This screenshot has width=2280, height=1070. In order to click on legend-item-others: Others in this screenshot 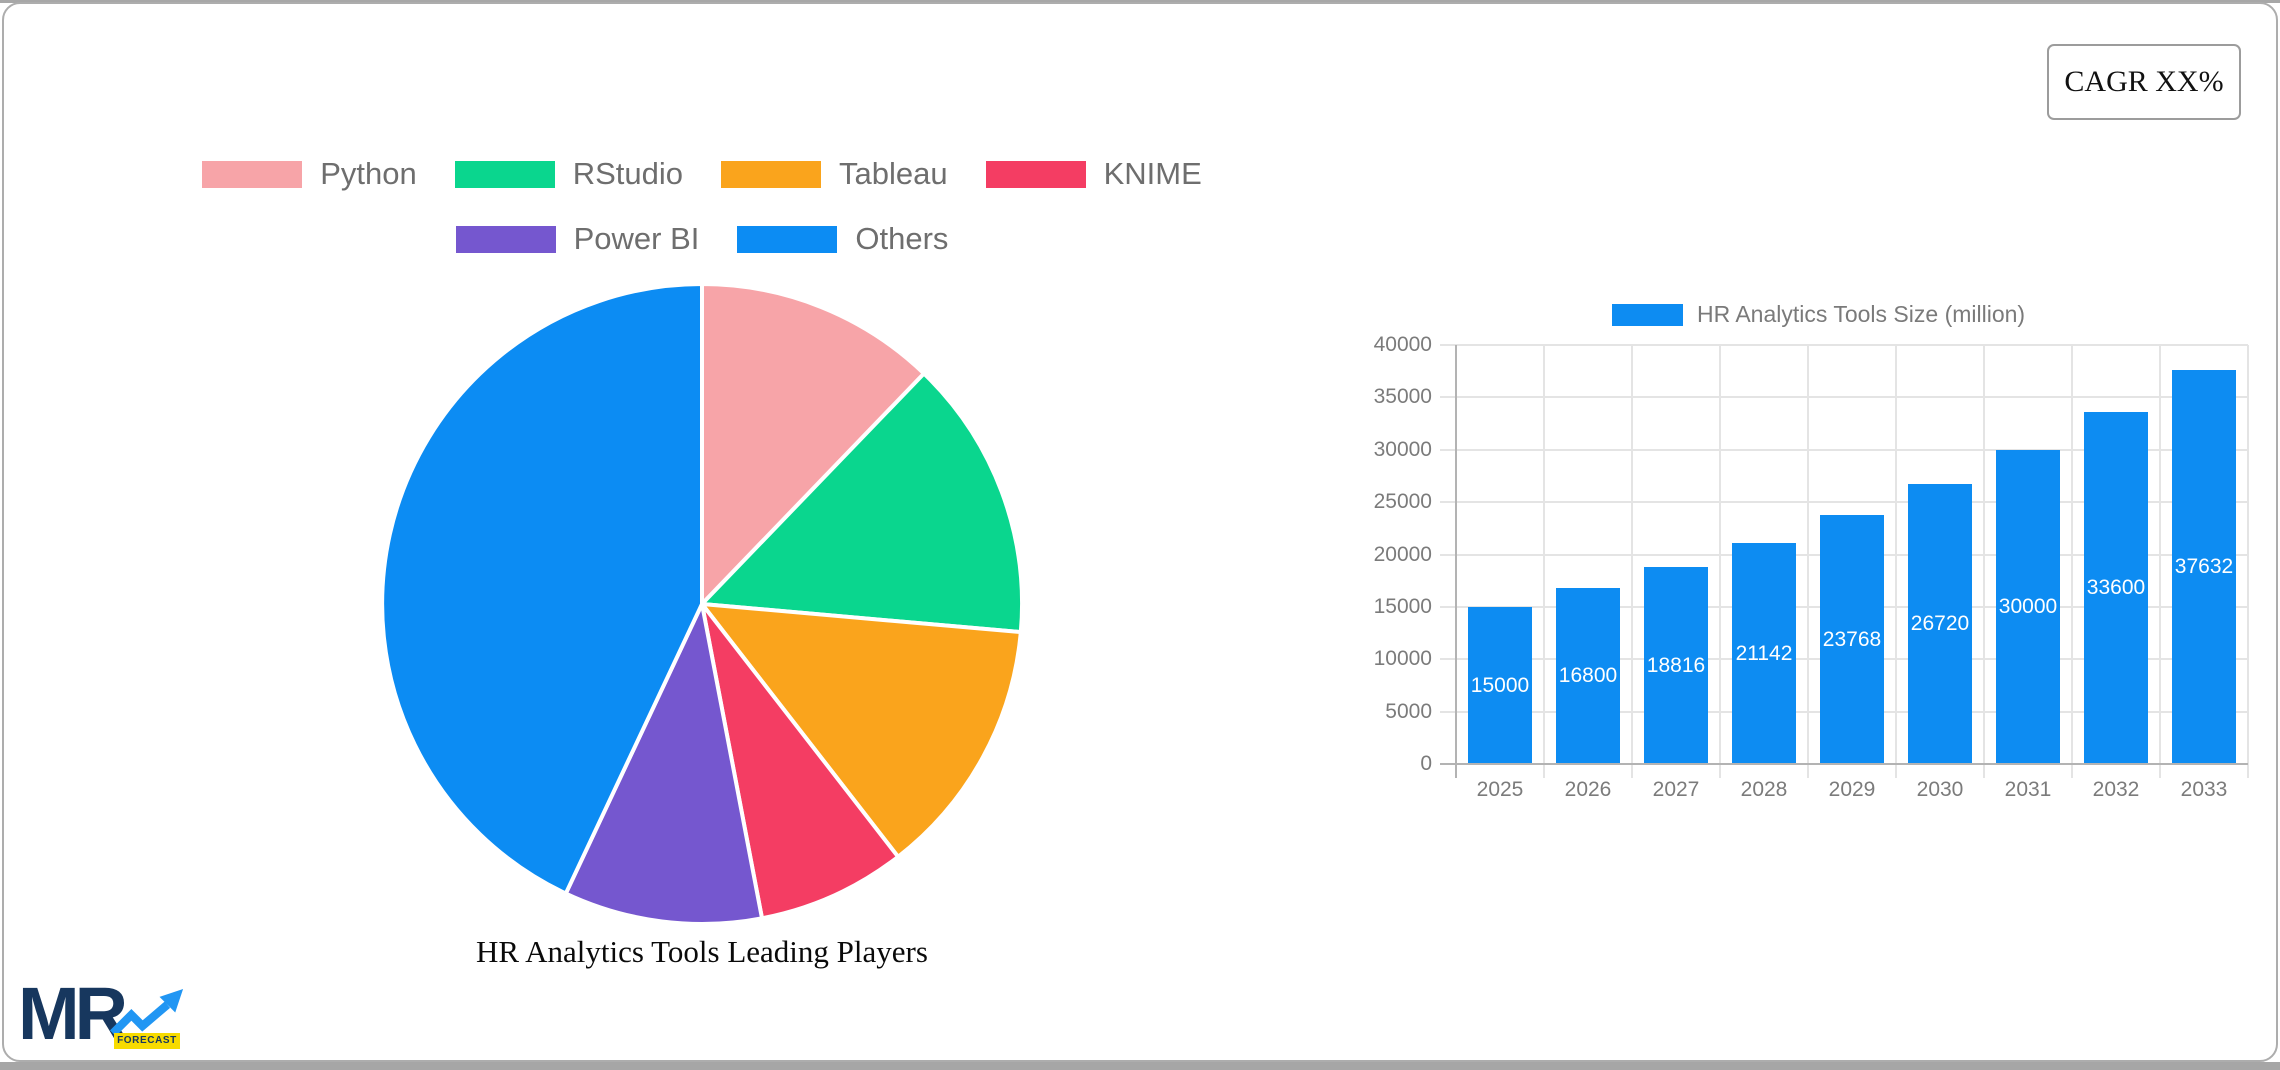, I will do `click(842, 239)`.